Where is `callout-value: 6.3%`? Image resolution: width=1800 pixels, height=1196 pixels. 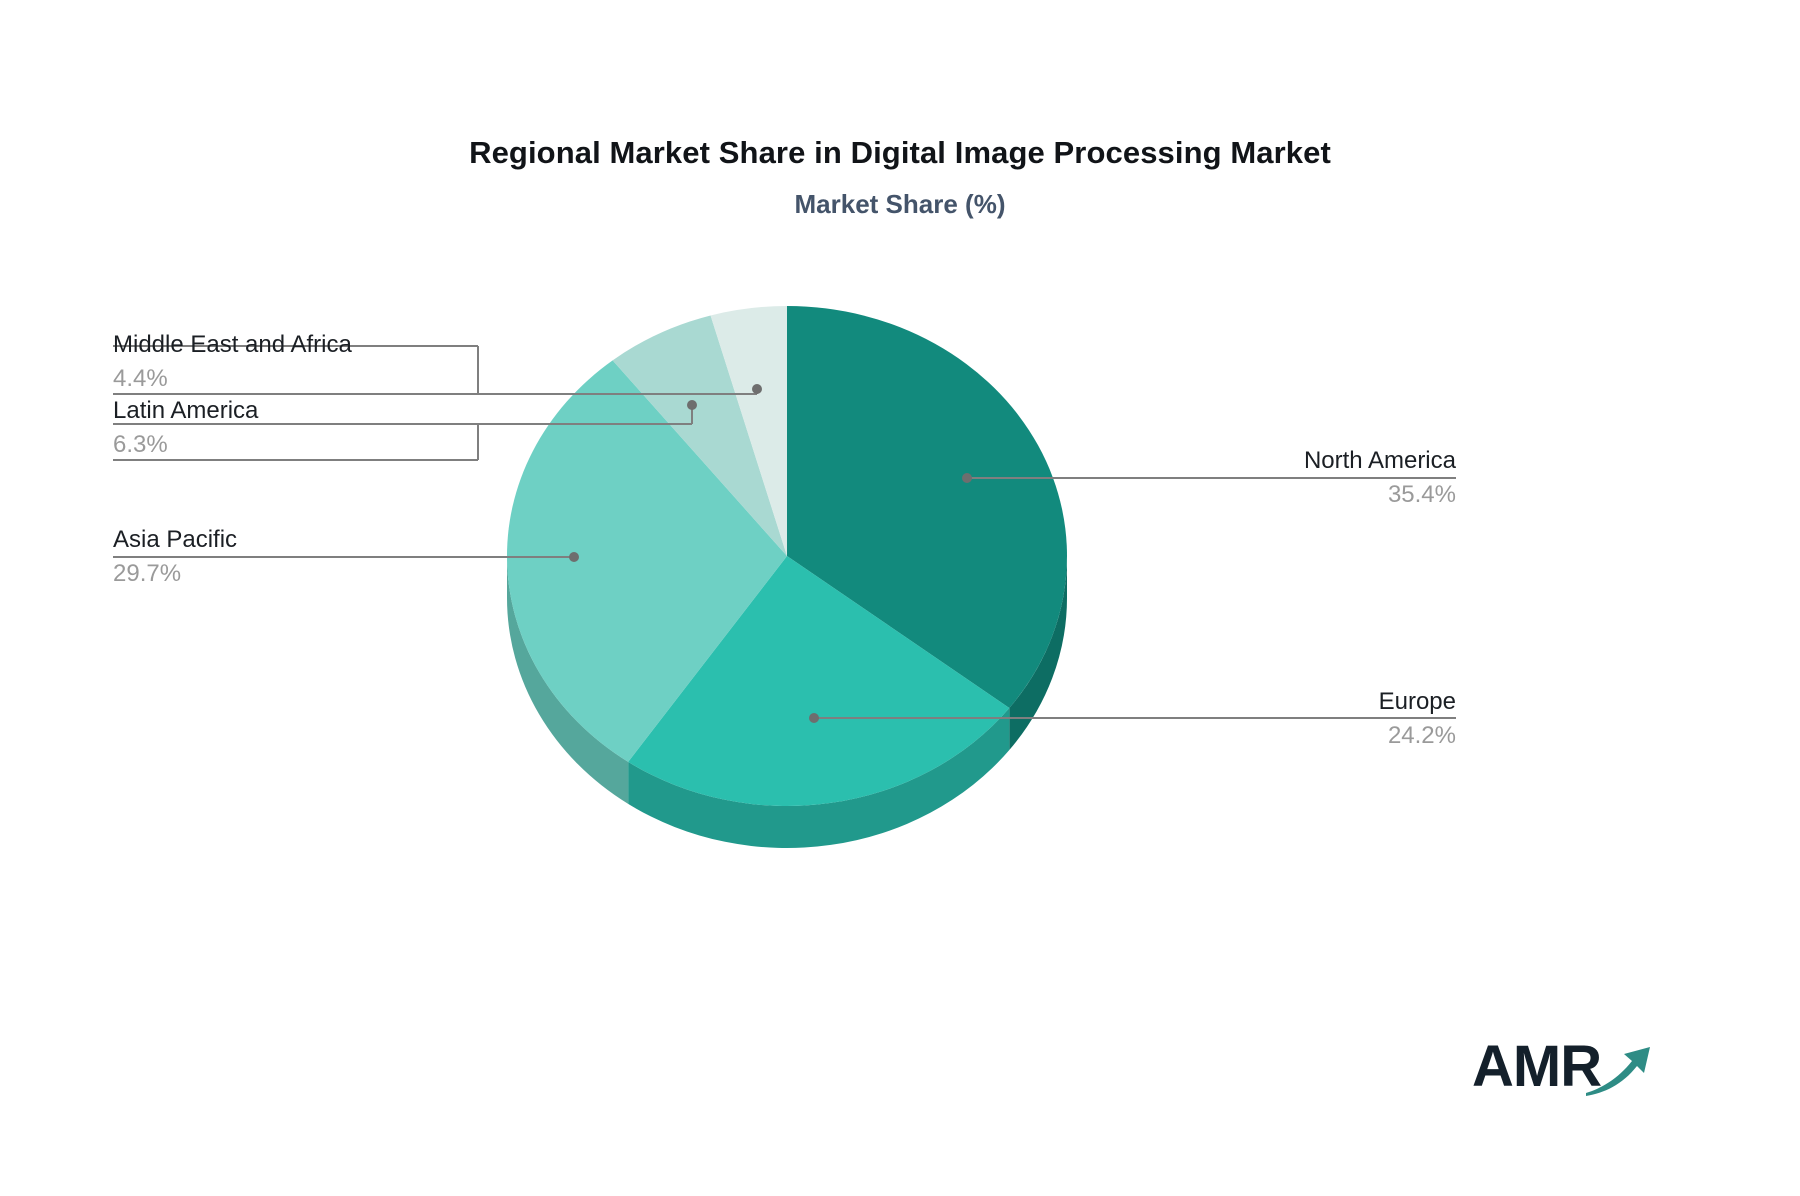 callout-value: 6.3% is located at coordinates (140, 444).